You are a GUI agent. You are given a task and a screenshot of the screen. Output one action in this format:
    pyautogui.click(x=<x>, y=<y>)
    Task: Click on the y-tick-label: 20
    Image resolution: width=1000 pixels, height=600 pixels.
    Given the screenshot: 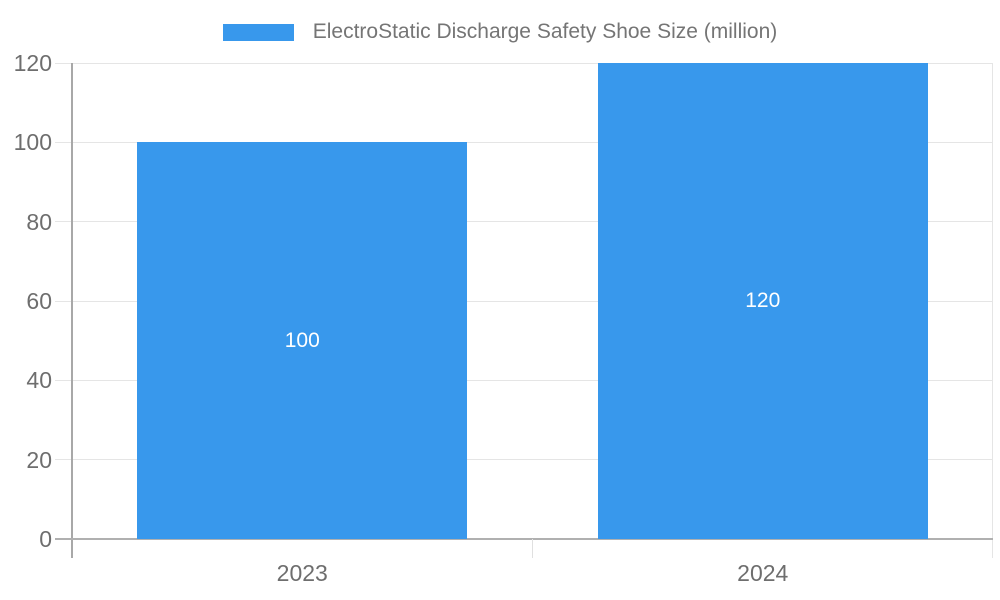 What is the action you would take?
    pyautogui.click(x=39, y=459)
    